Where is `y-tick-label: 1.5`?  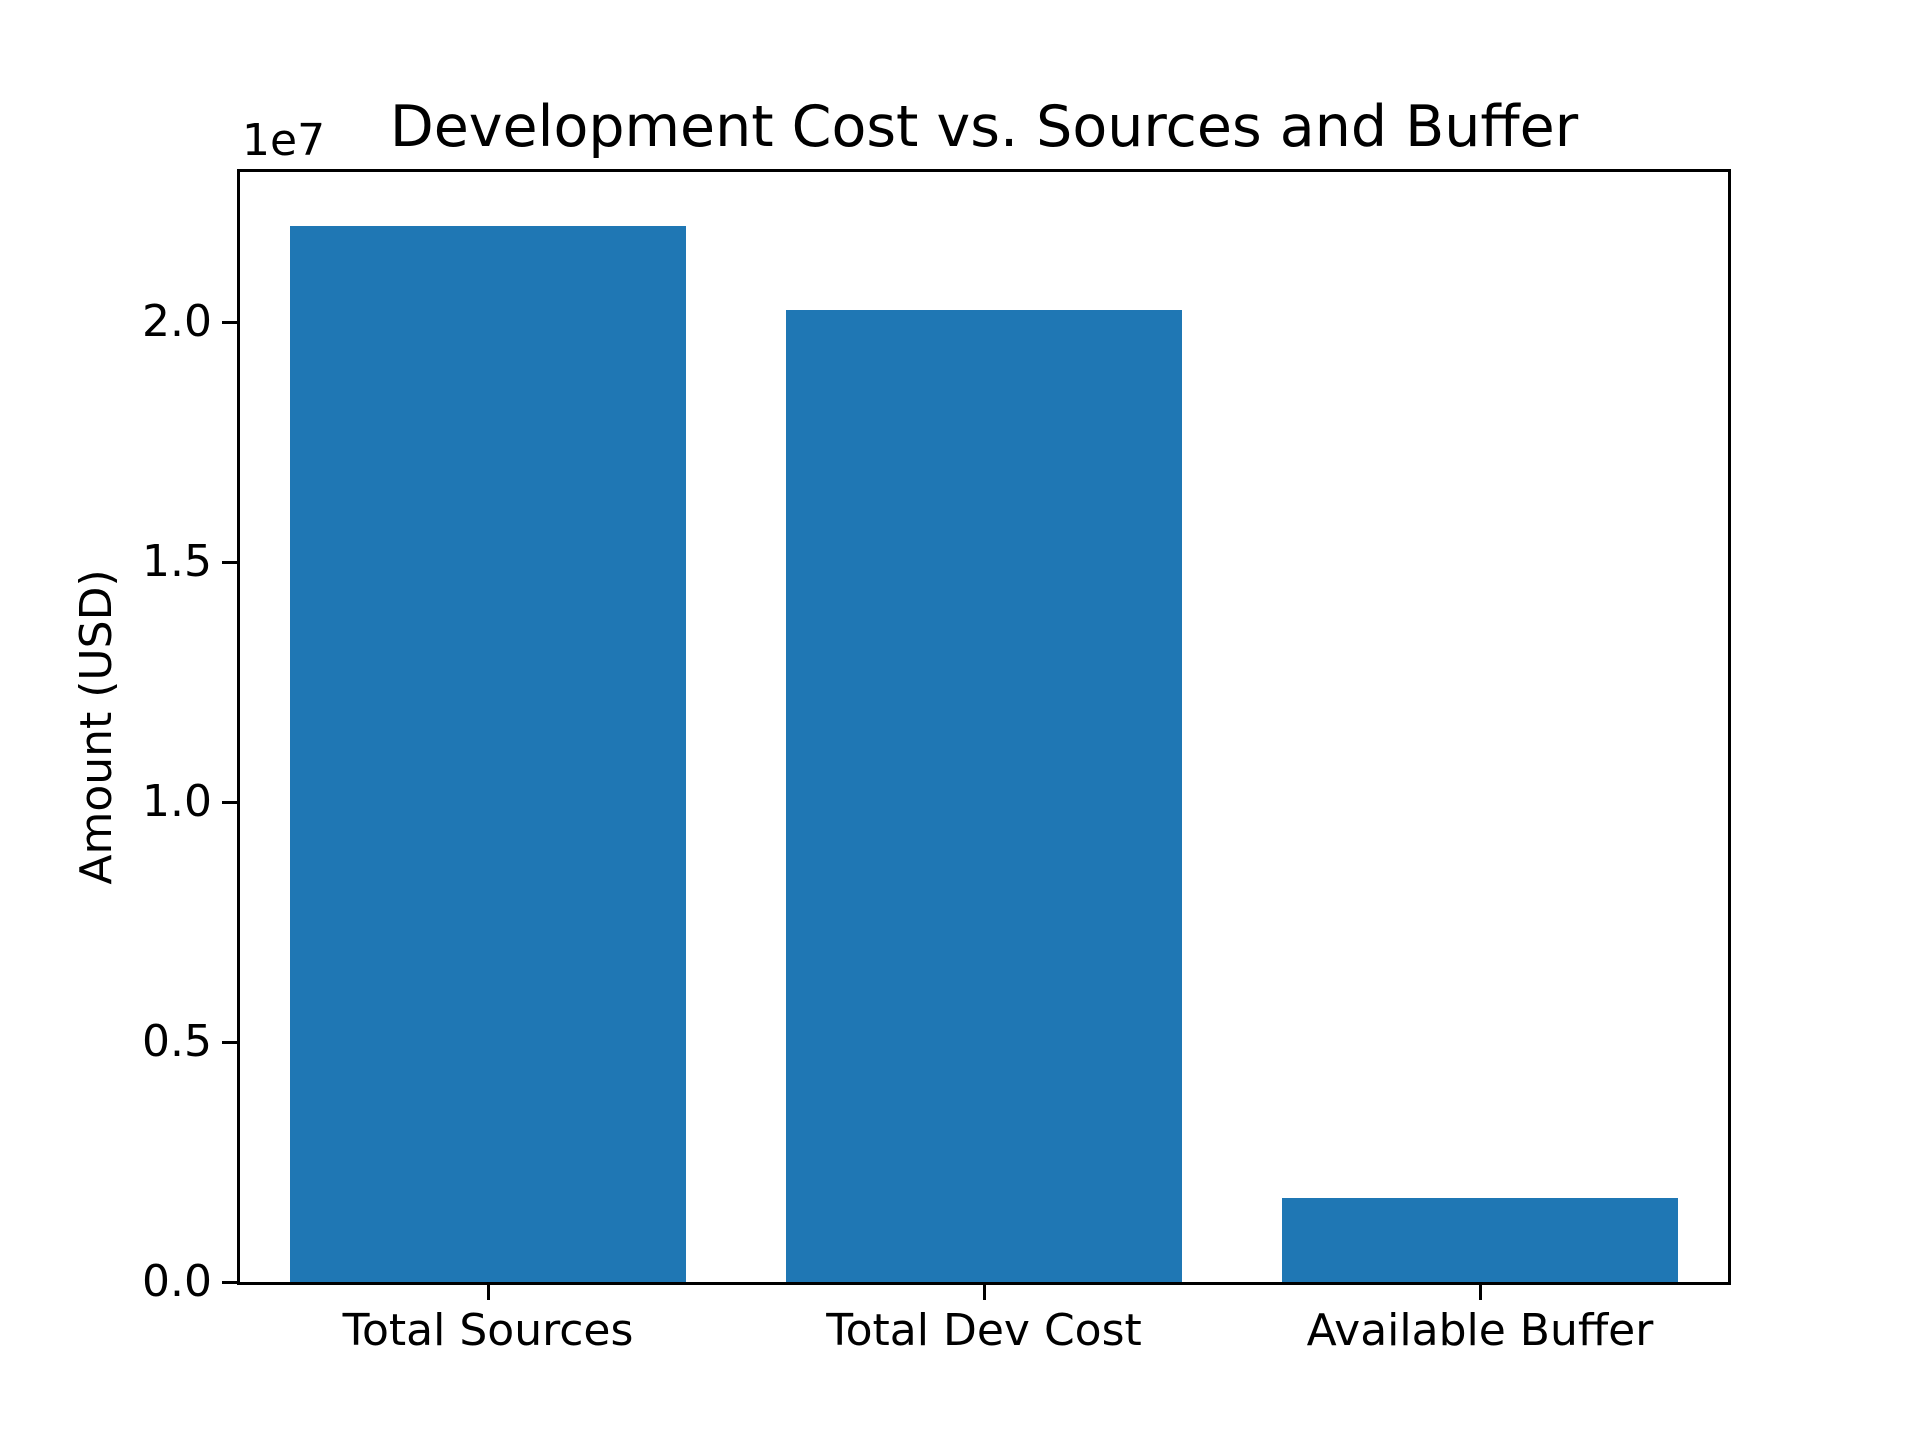
y-tick-label: 1.5 is located at coordinates (177, 561).